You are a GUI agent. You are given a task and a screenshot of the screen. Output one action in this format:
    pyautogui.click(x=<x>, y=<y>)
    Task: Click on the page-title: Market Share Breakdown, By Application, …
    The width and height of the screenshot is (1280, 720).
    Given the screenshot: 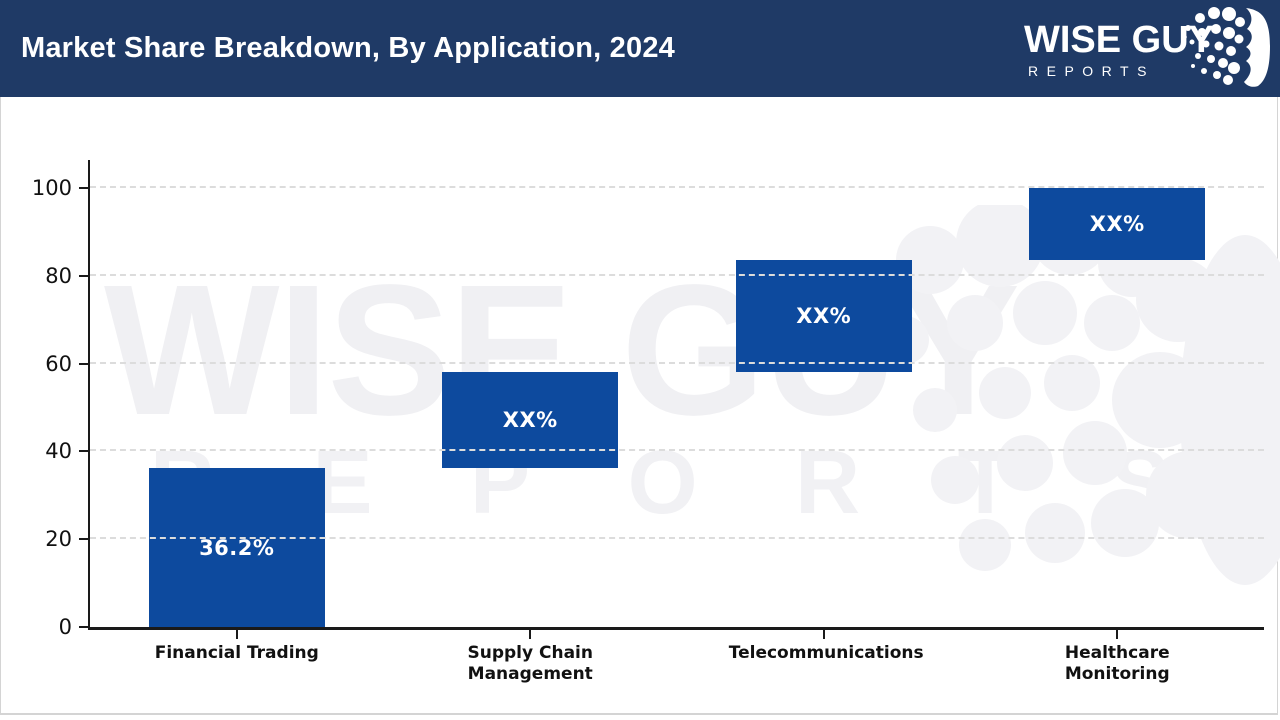 What is the action you would take?
    pyautogui.click(x=348, y=48)
    